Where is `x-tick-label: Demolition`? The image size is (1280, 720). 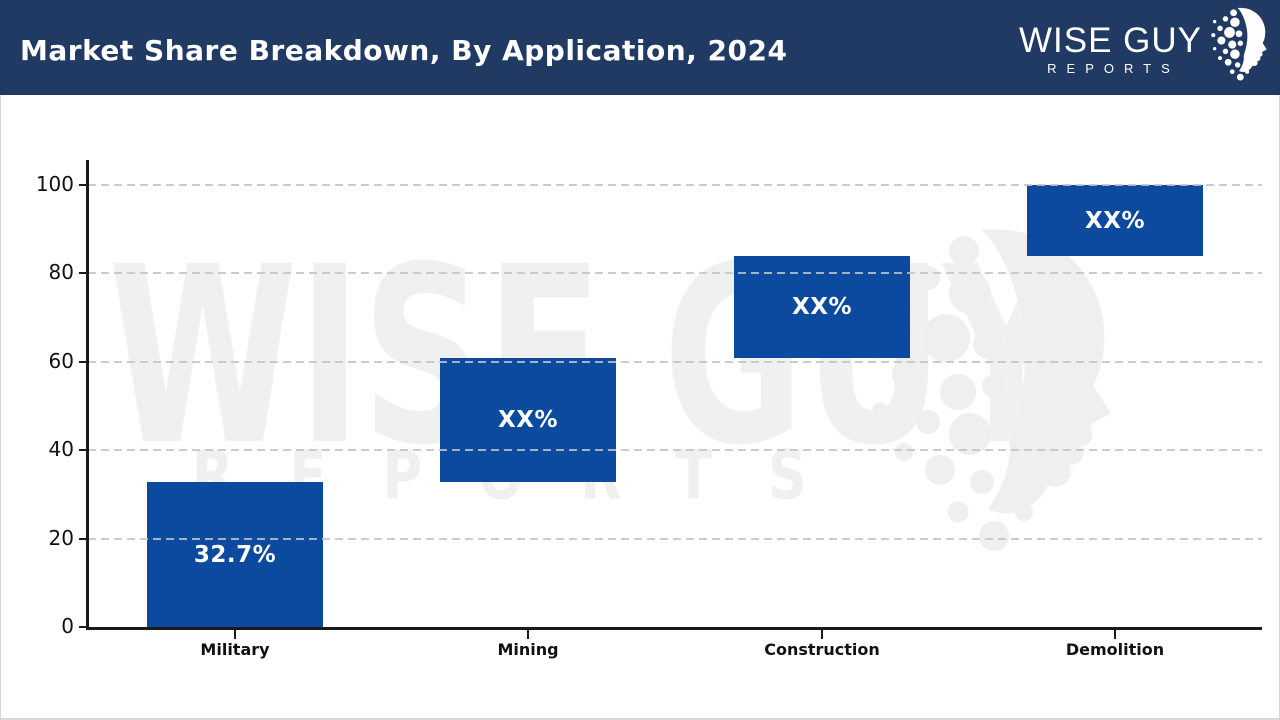
x-tick-label: Demolition is located at coordinates (1115, 649).